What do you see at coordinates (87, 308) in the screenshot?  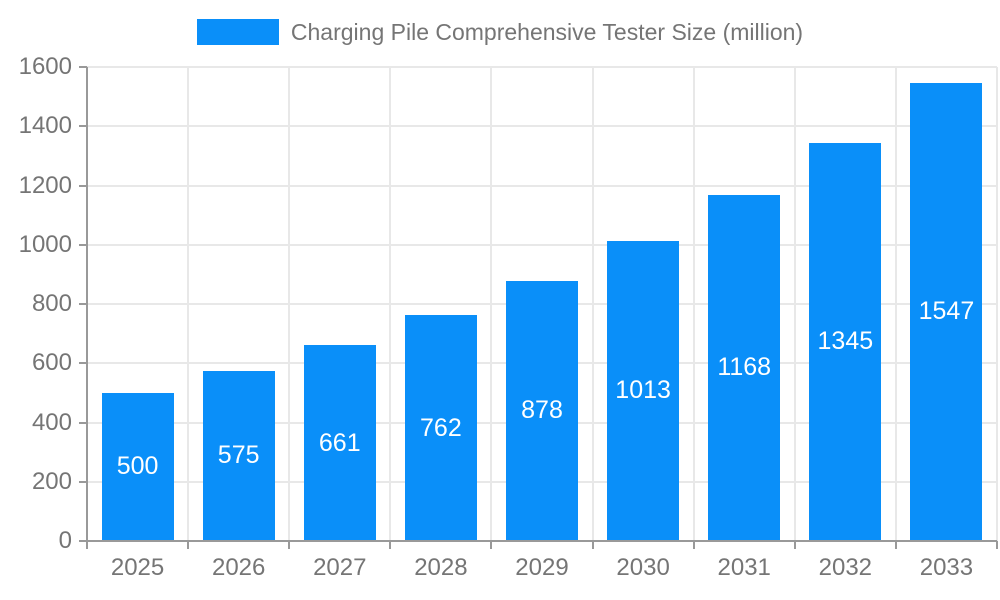 I see `y-axis-line` at bounding box center [87, 308].